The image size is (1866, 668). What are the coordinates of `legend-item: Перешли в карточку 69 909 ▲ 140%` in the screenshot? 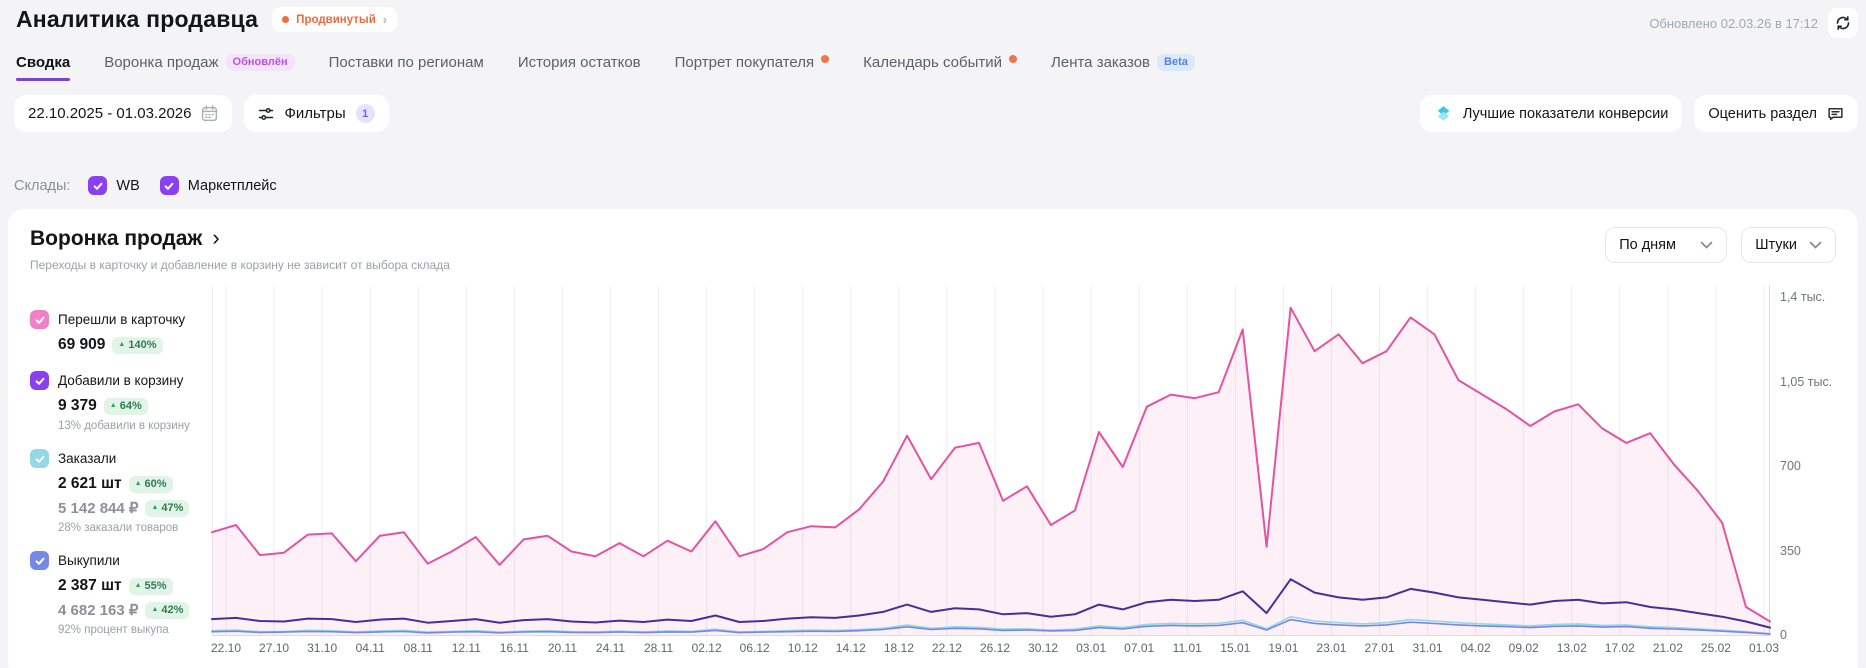 It's located at (121, 332).